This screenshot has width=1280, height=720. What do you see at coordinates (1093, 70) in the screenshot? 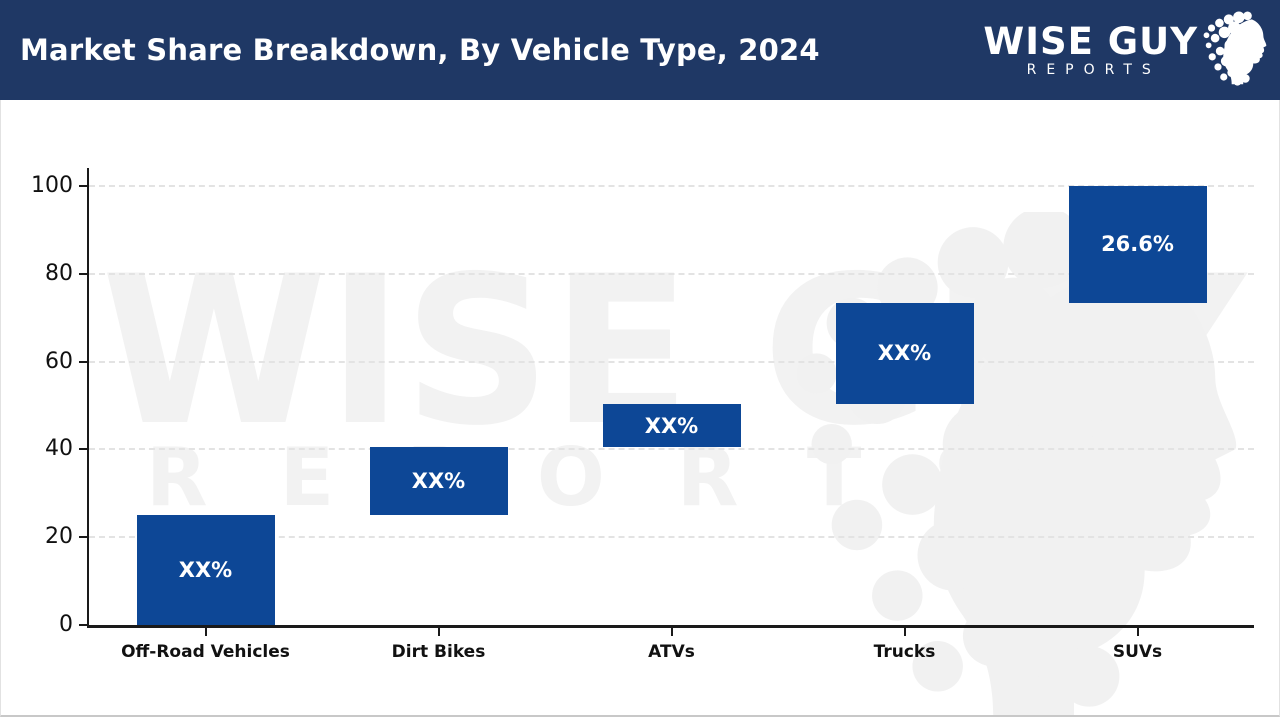
I see `brand-subtext: REPORTS` at bounding box center [1093, 70].